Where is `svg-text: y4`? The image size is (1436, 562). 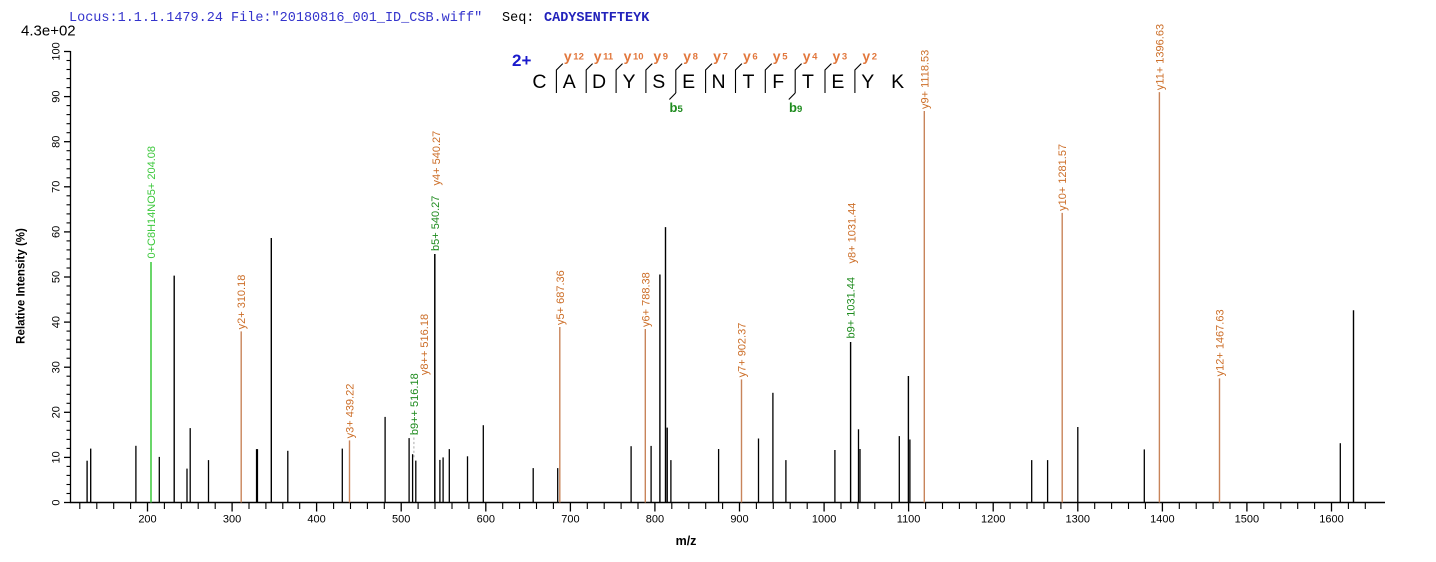 svg-text: y4 is located at coordinates (810, 56).